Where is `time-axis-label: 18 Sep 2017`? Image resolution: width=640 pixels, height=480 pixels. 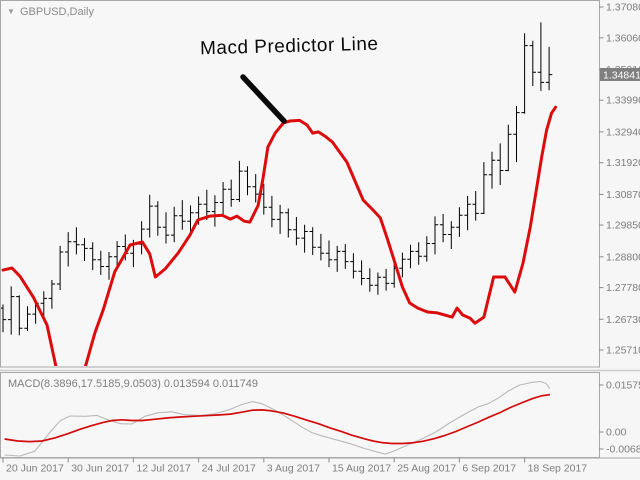
time-axis-label: 18 Sep 2017 is located at coordinates (558, 469).